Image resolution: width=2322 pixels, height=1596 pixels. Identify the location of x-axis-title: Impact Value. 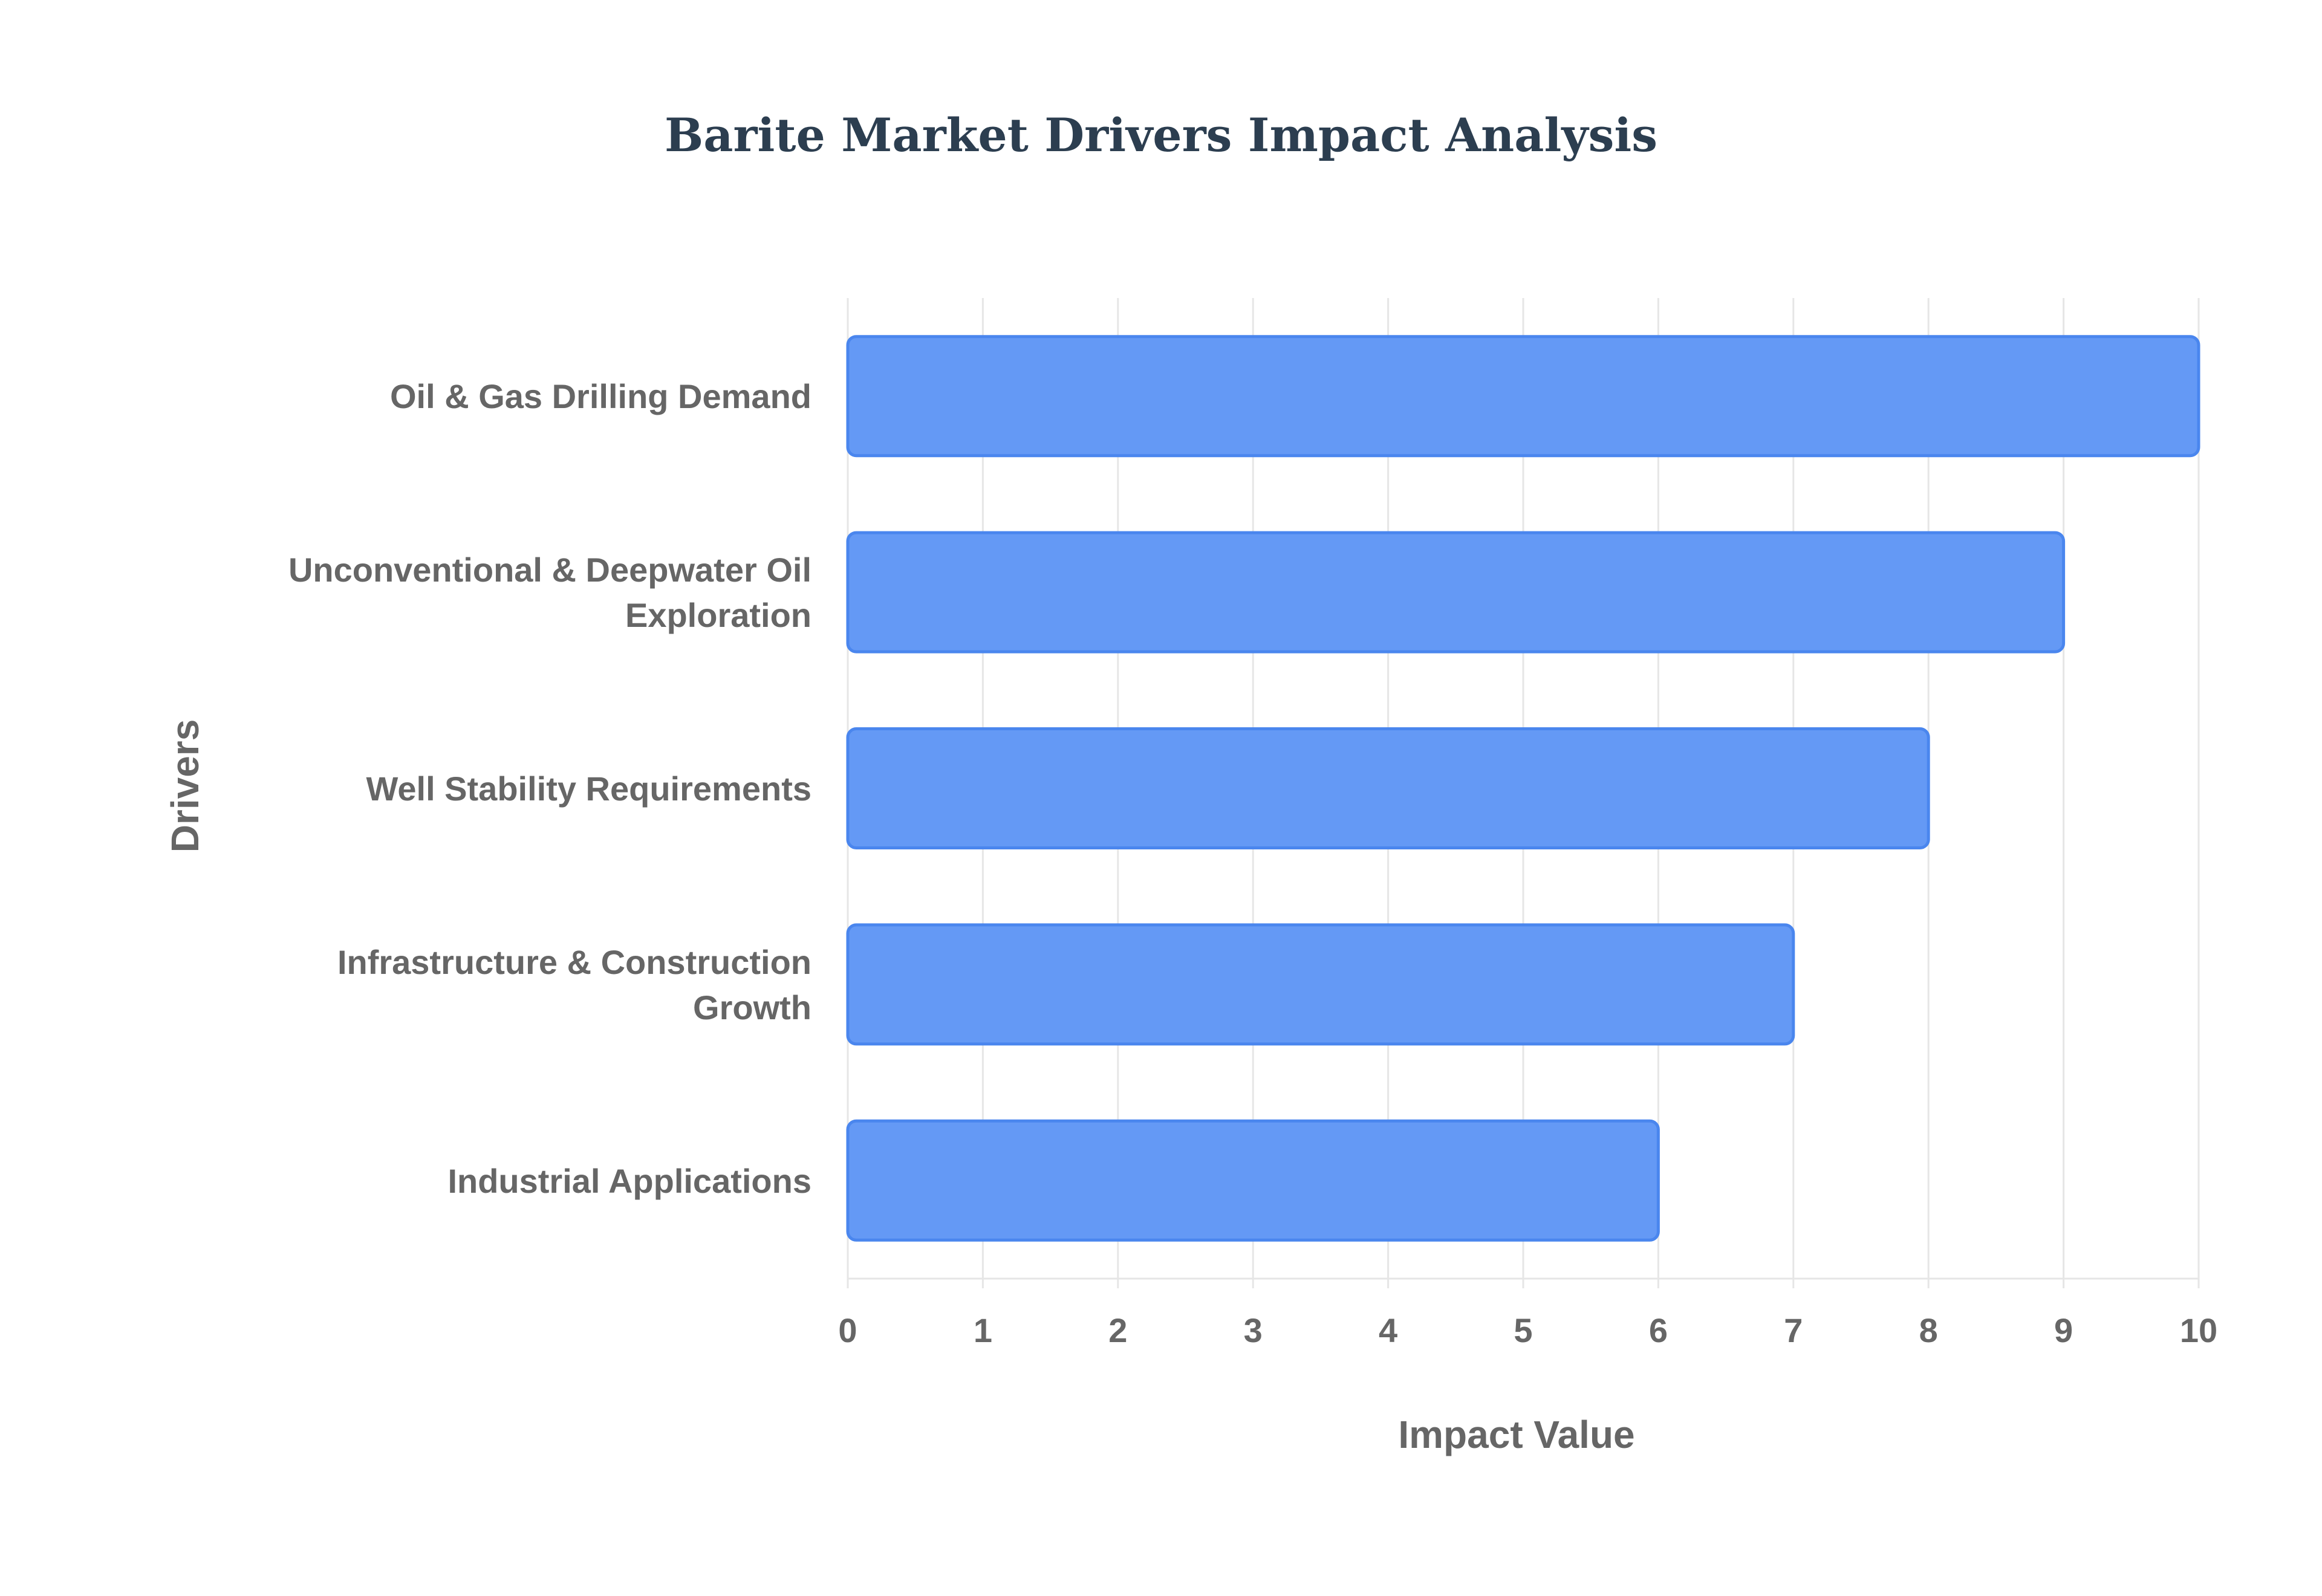
(1516, 1434).